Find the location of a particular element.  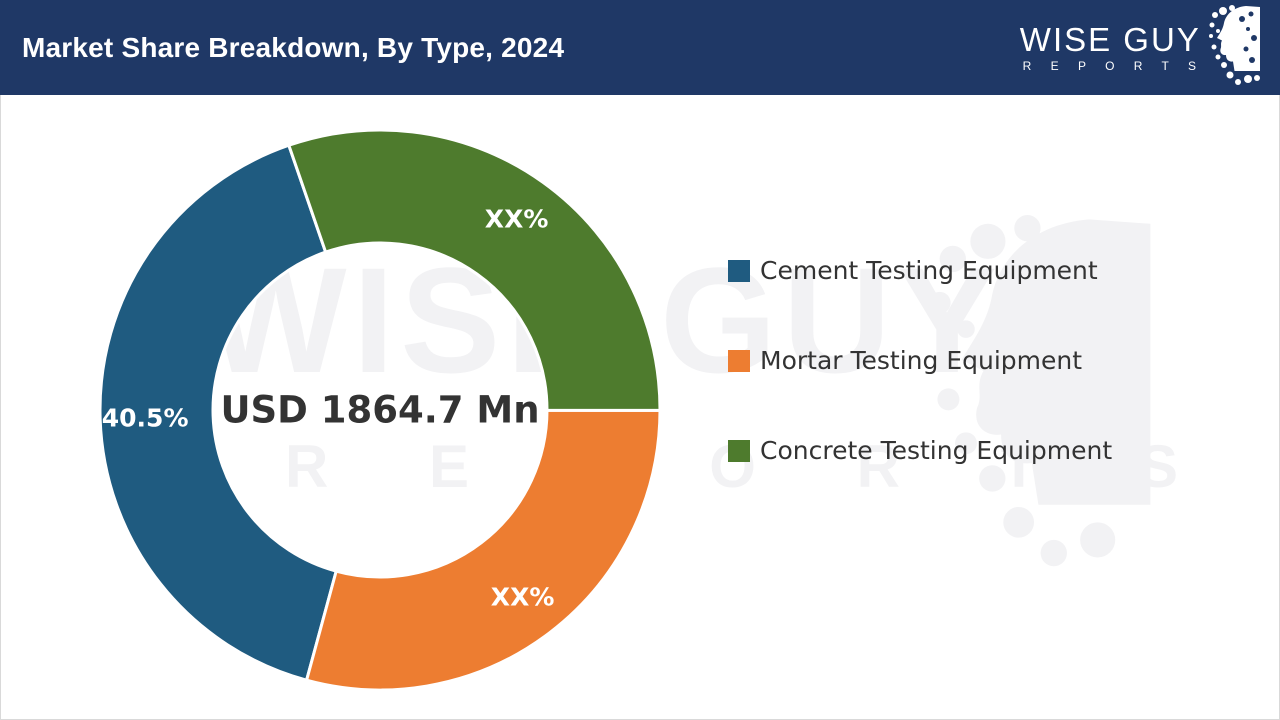

legend-item-mortar: Mortar Testing Equipment is located at coordinates (920, 361).